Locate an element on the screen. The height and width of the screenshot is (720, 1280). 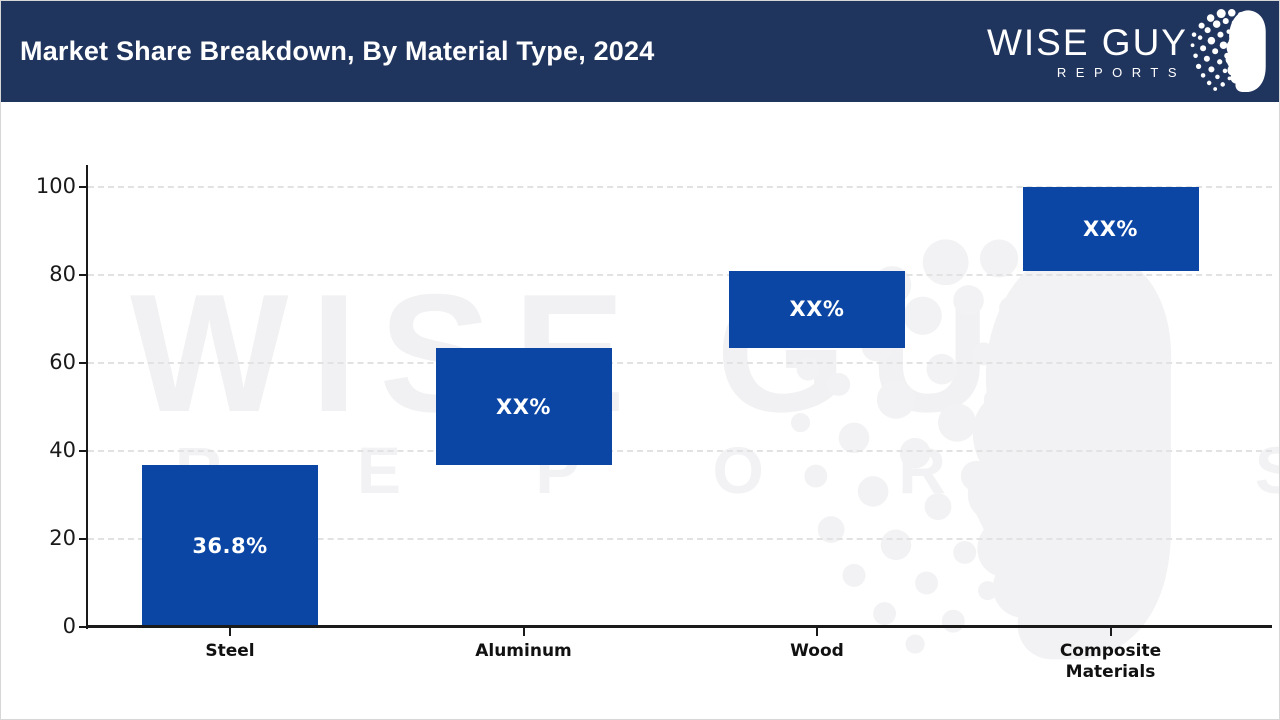
x-tick-label: Composite Materials is located at coordinates (1110, 662).